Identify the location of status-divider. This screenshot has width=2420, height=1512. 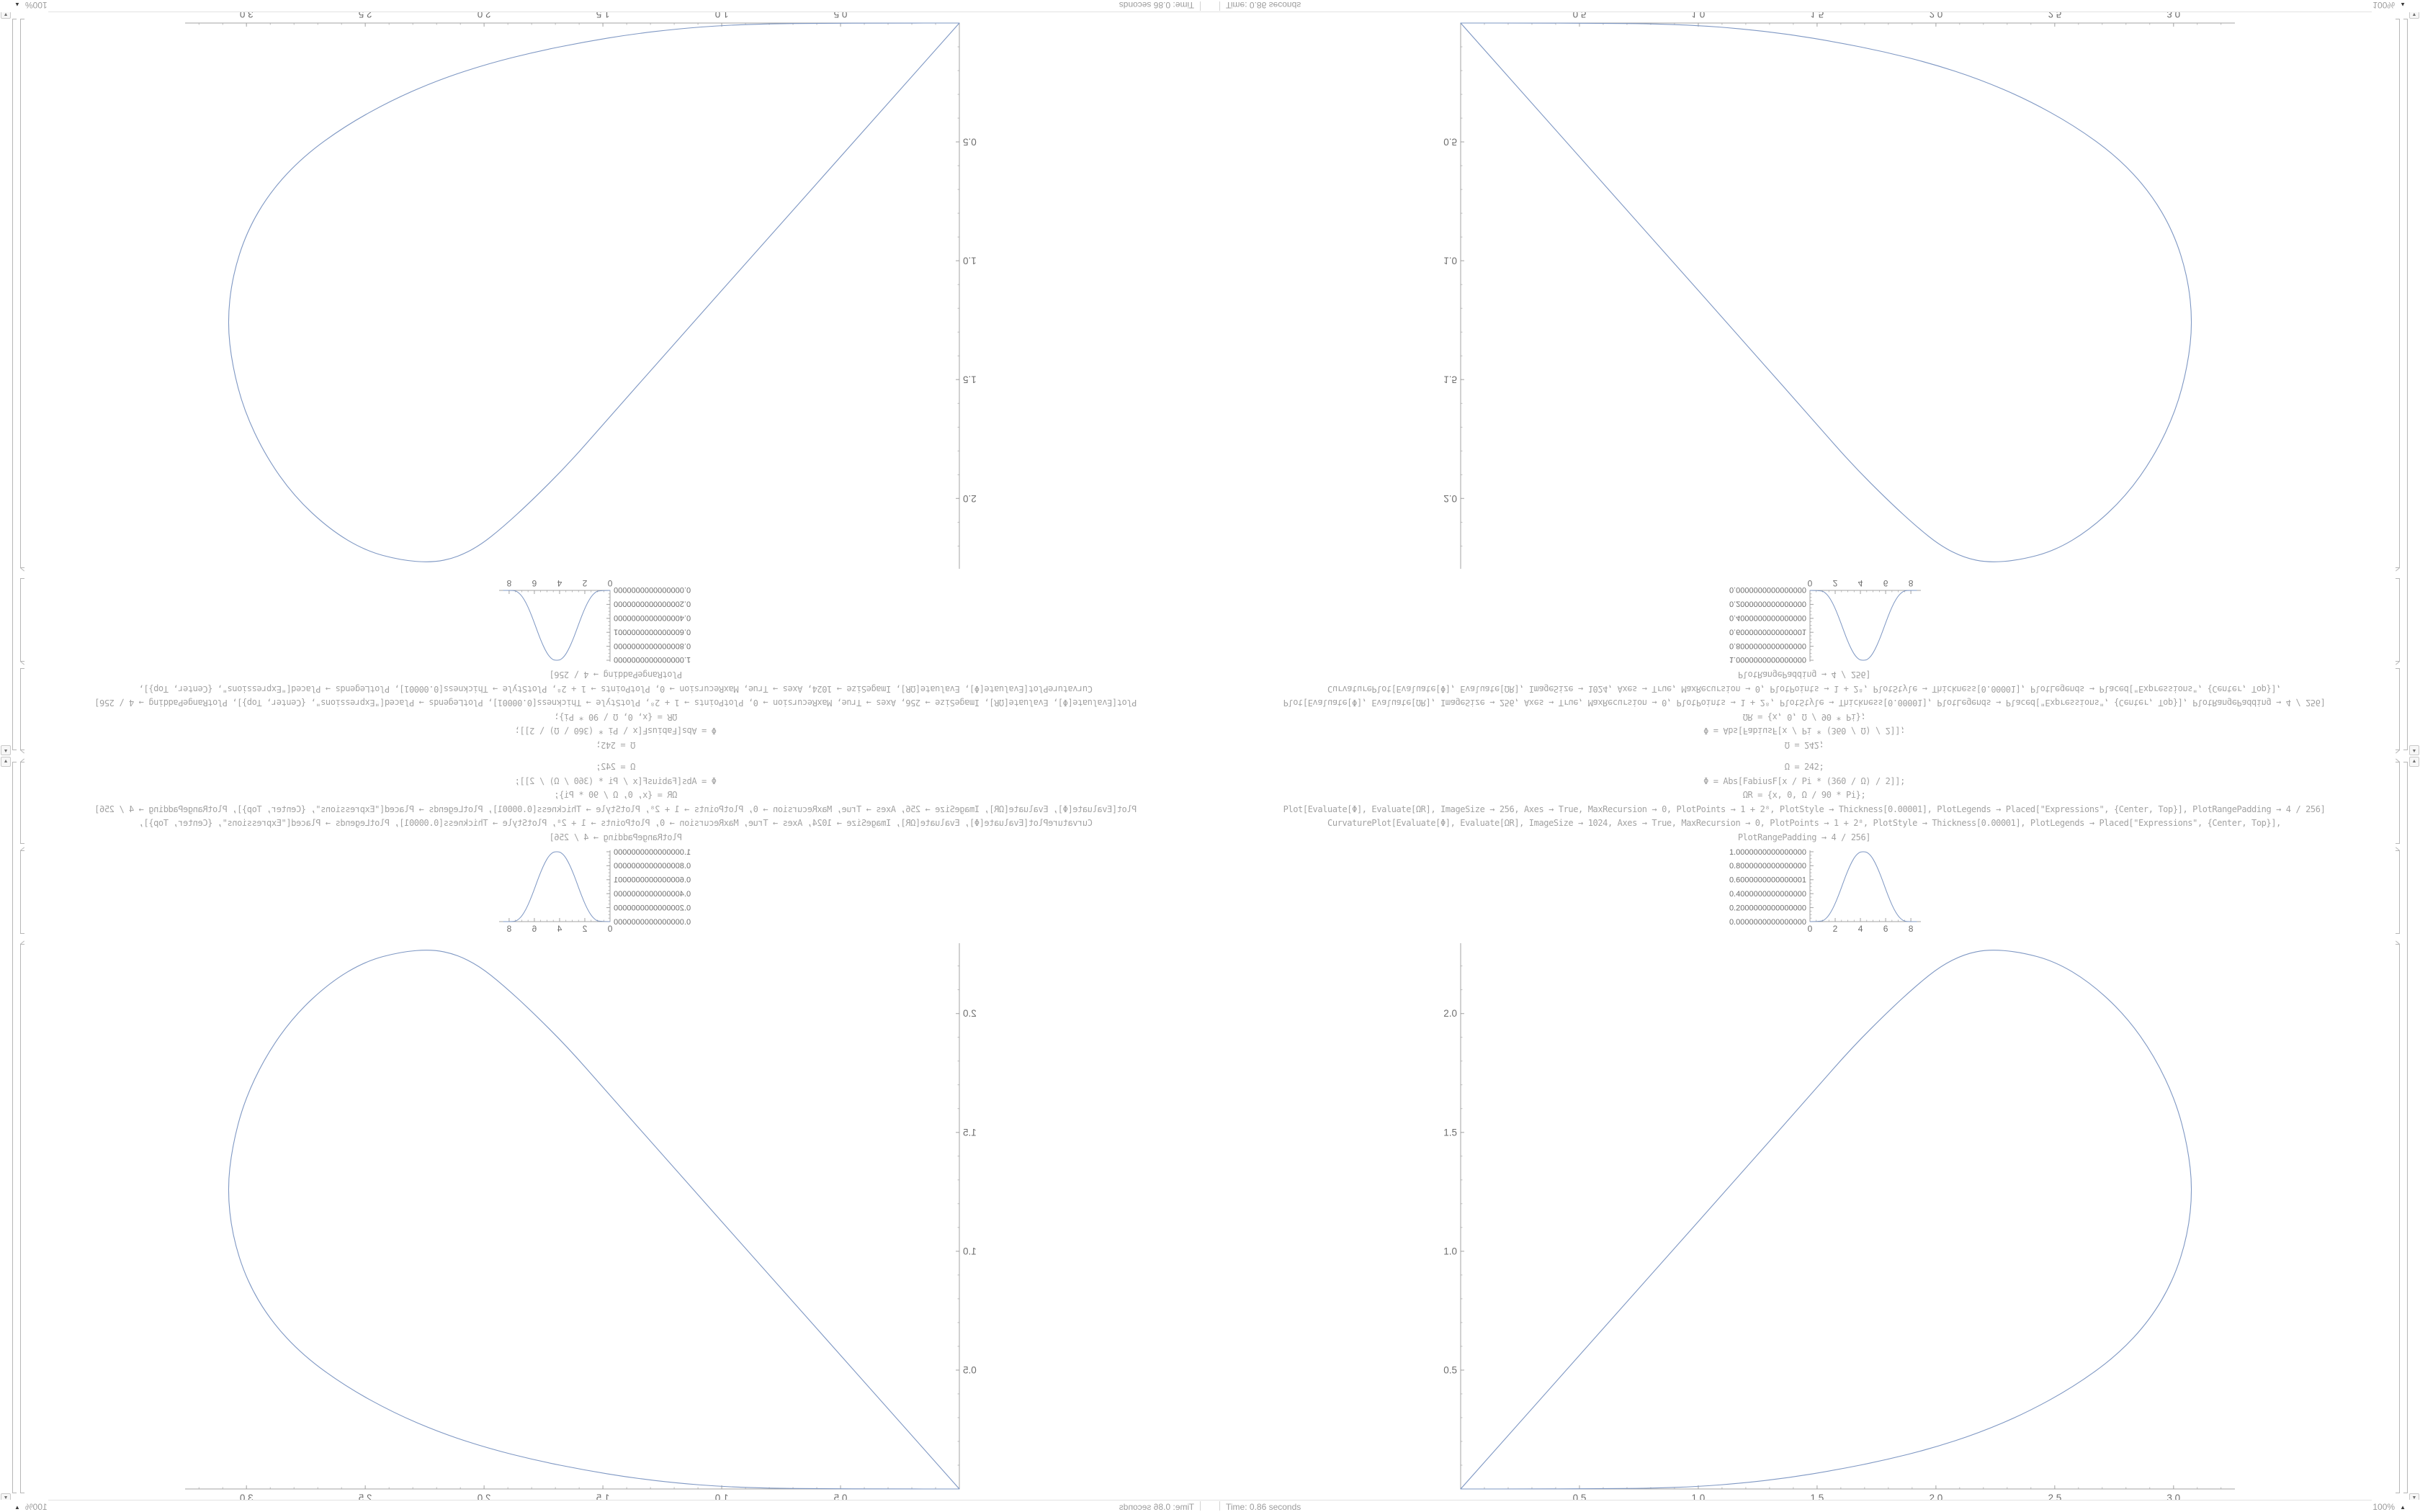
(1200, 6).